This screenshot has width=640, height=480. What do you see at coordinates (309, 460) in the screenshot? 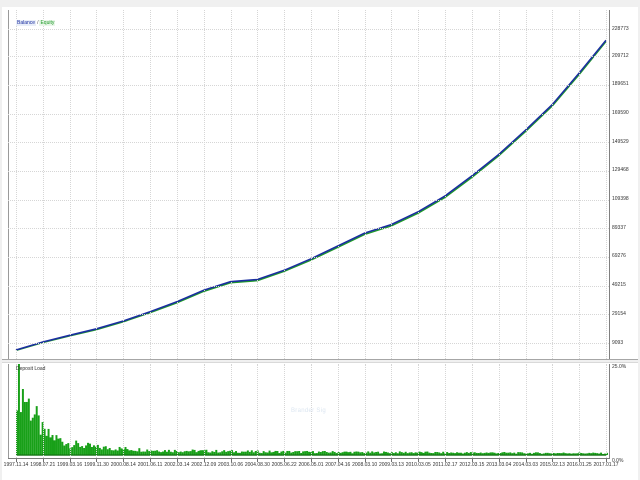
I see `x-axis-tickbar` at bounding box center [309, 460].